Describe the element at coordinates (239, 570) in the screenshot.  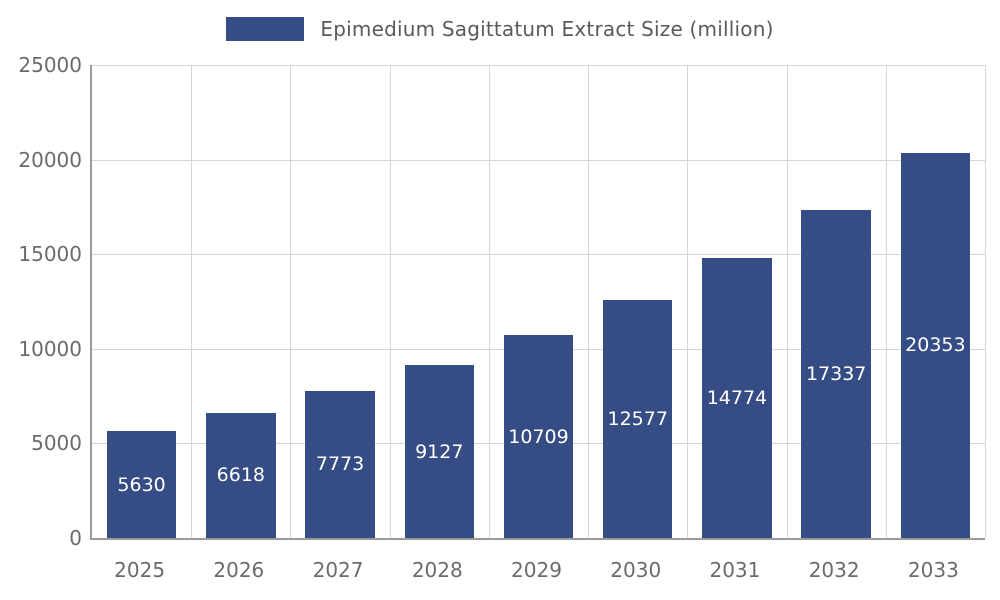
I see `x-tick-label: 2026` at that location.